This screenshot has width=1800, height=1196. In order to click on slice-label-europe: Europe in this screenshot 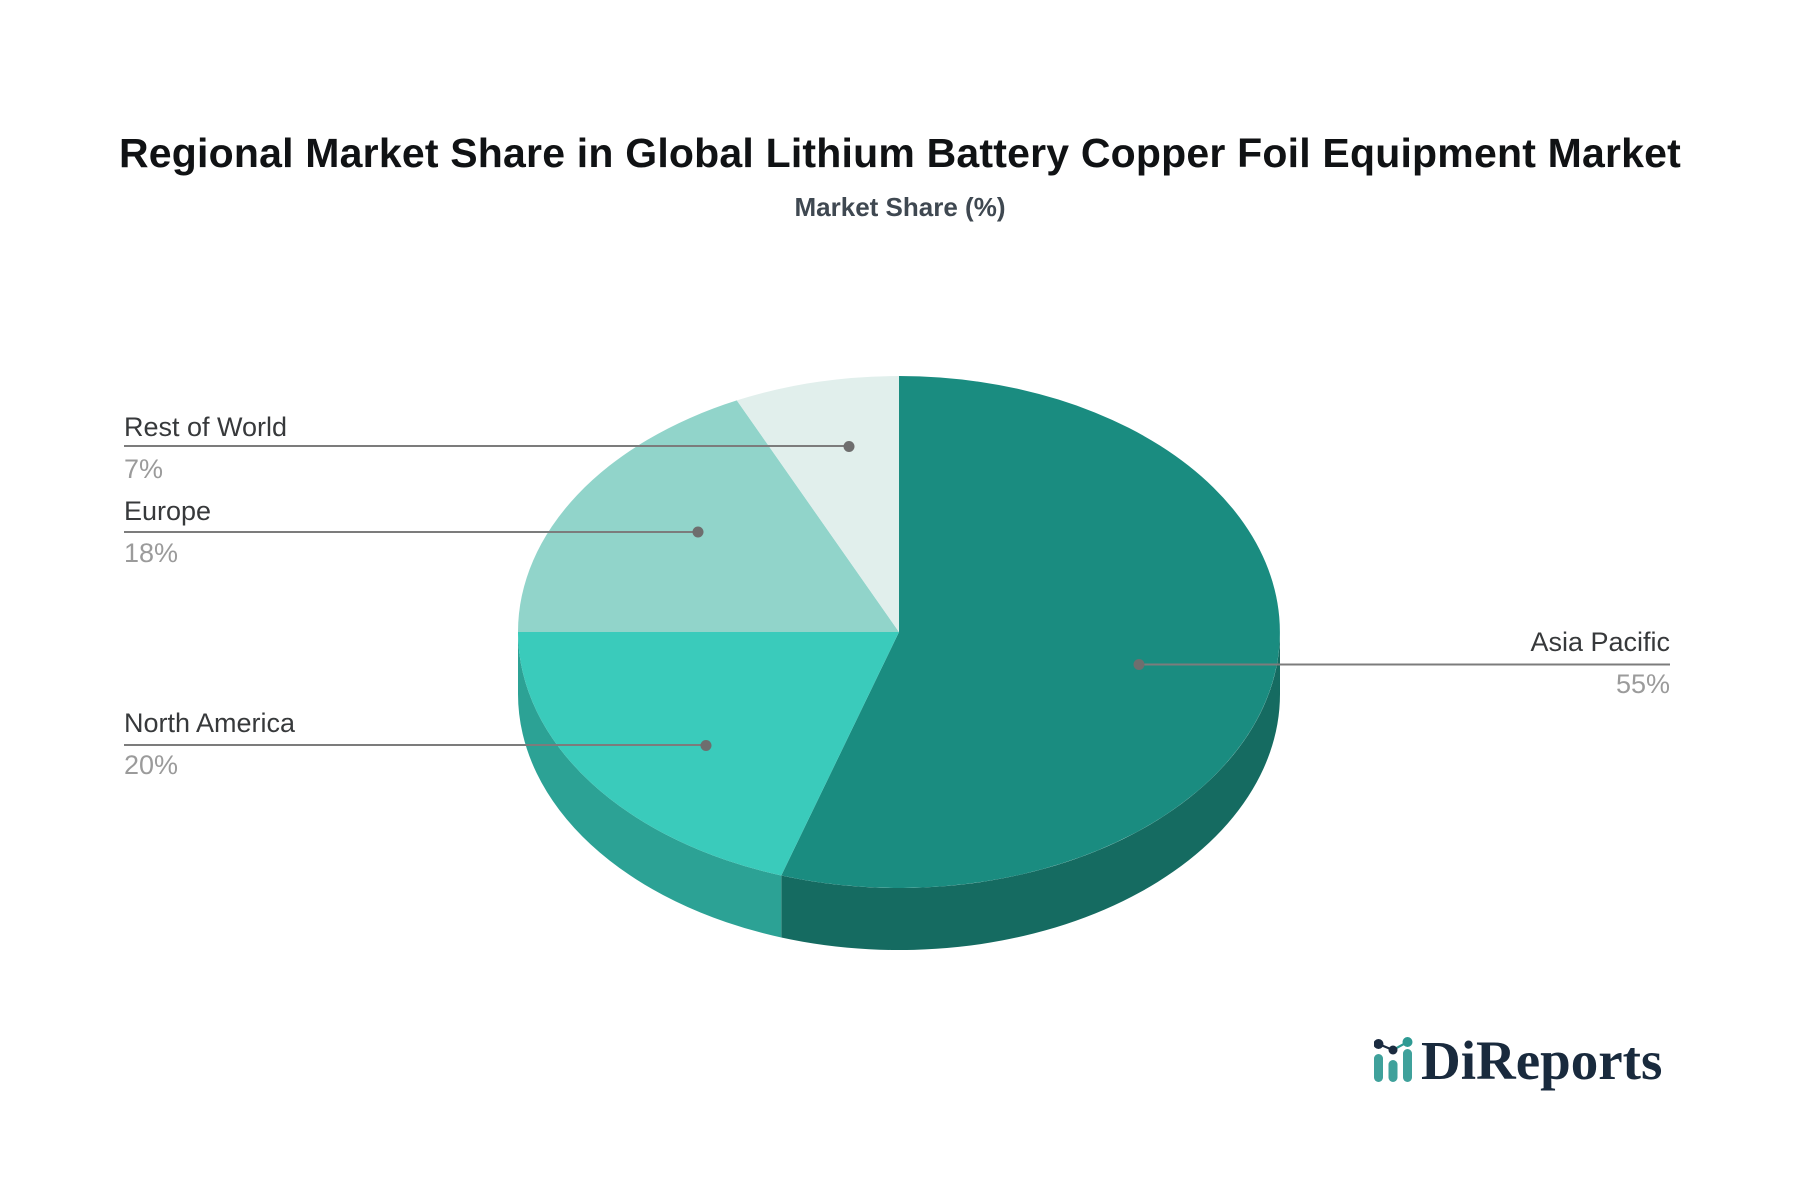, I will do `click(168, 511)`.